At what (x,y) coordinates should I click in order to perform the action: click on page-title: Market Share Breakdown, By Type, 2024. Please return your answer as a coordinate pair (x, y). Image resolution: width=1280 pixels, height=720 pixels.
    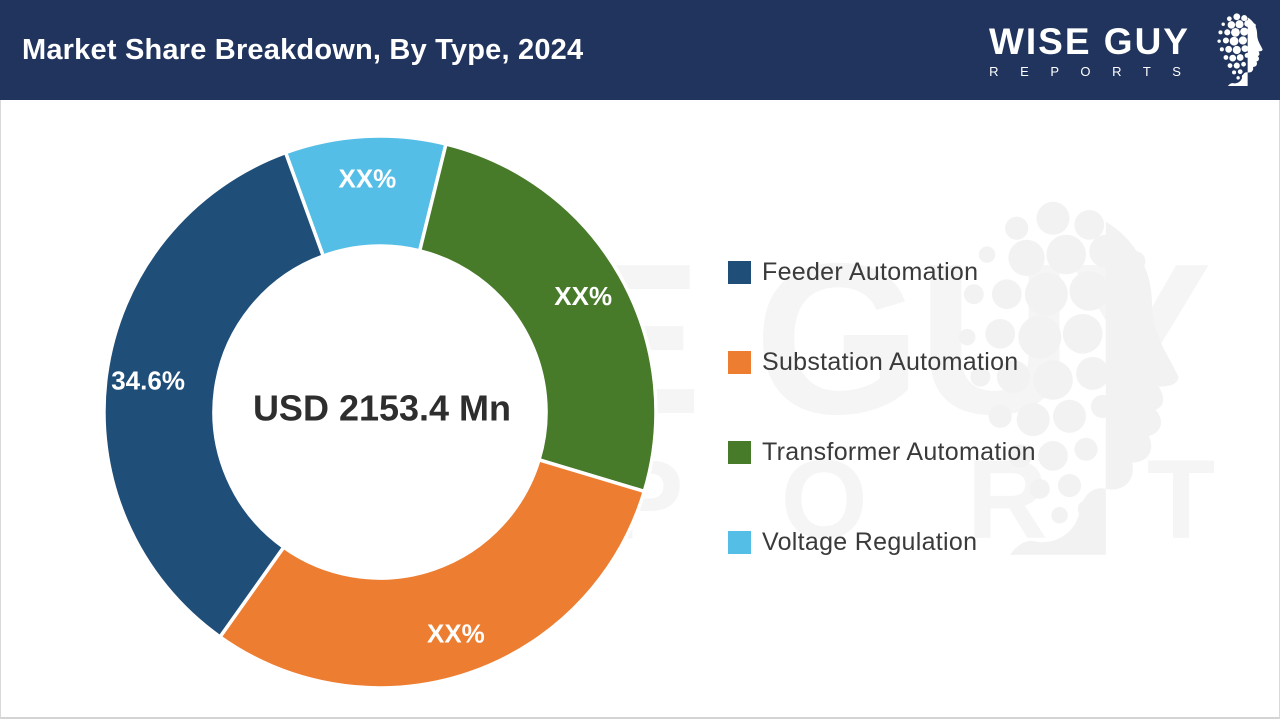
    Looking at the image, I should click on (303, 49).